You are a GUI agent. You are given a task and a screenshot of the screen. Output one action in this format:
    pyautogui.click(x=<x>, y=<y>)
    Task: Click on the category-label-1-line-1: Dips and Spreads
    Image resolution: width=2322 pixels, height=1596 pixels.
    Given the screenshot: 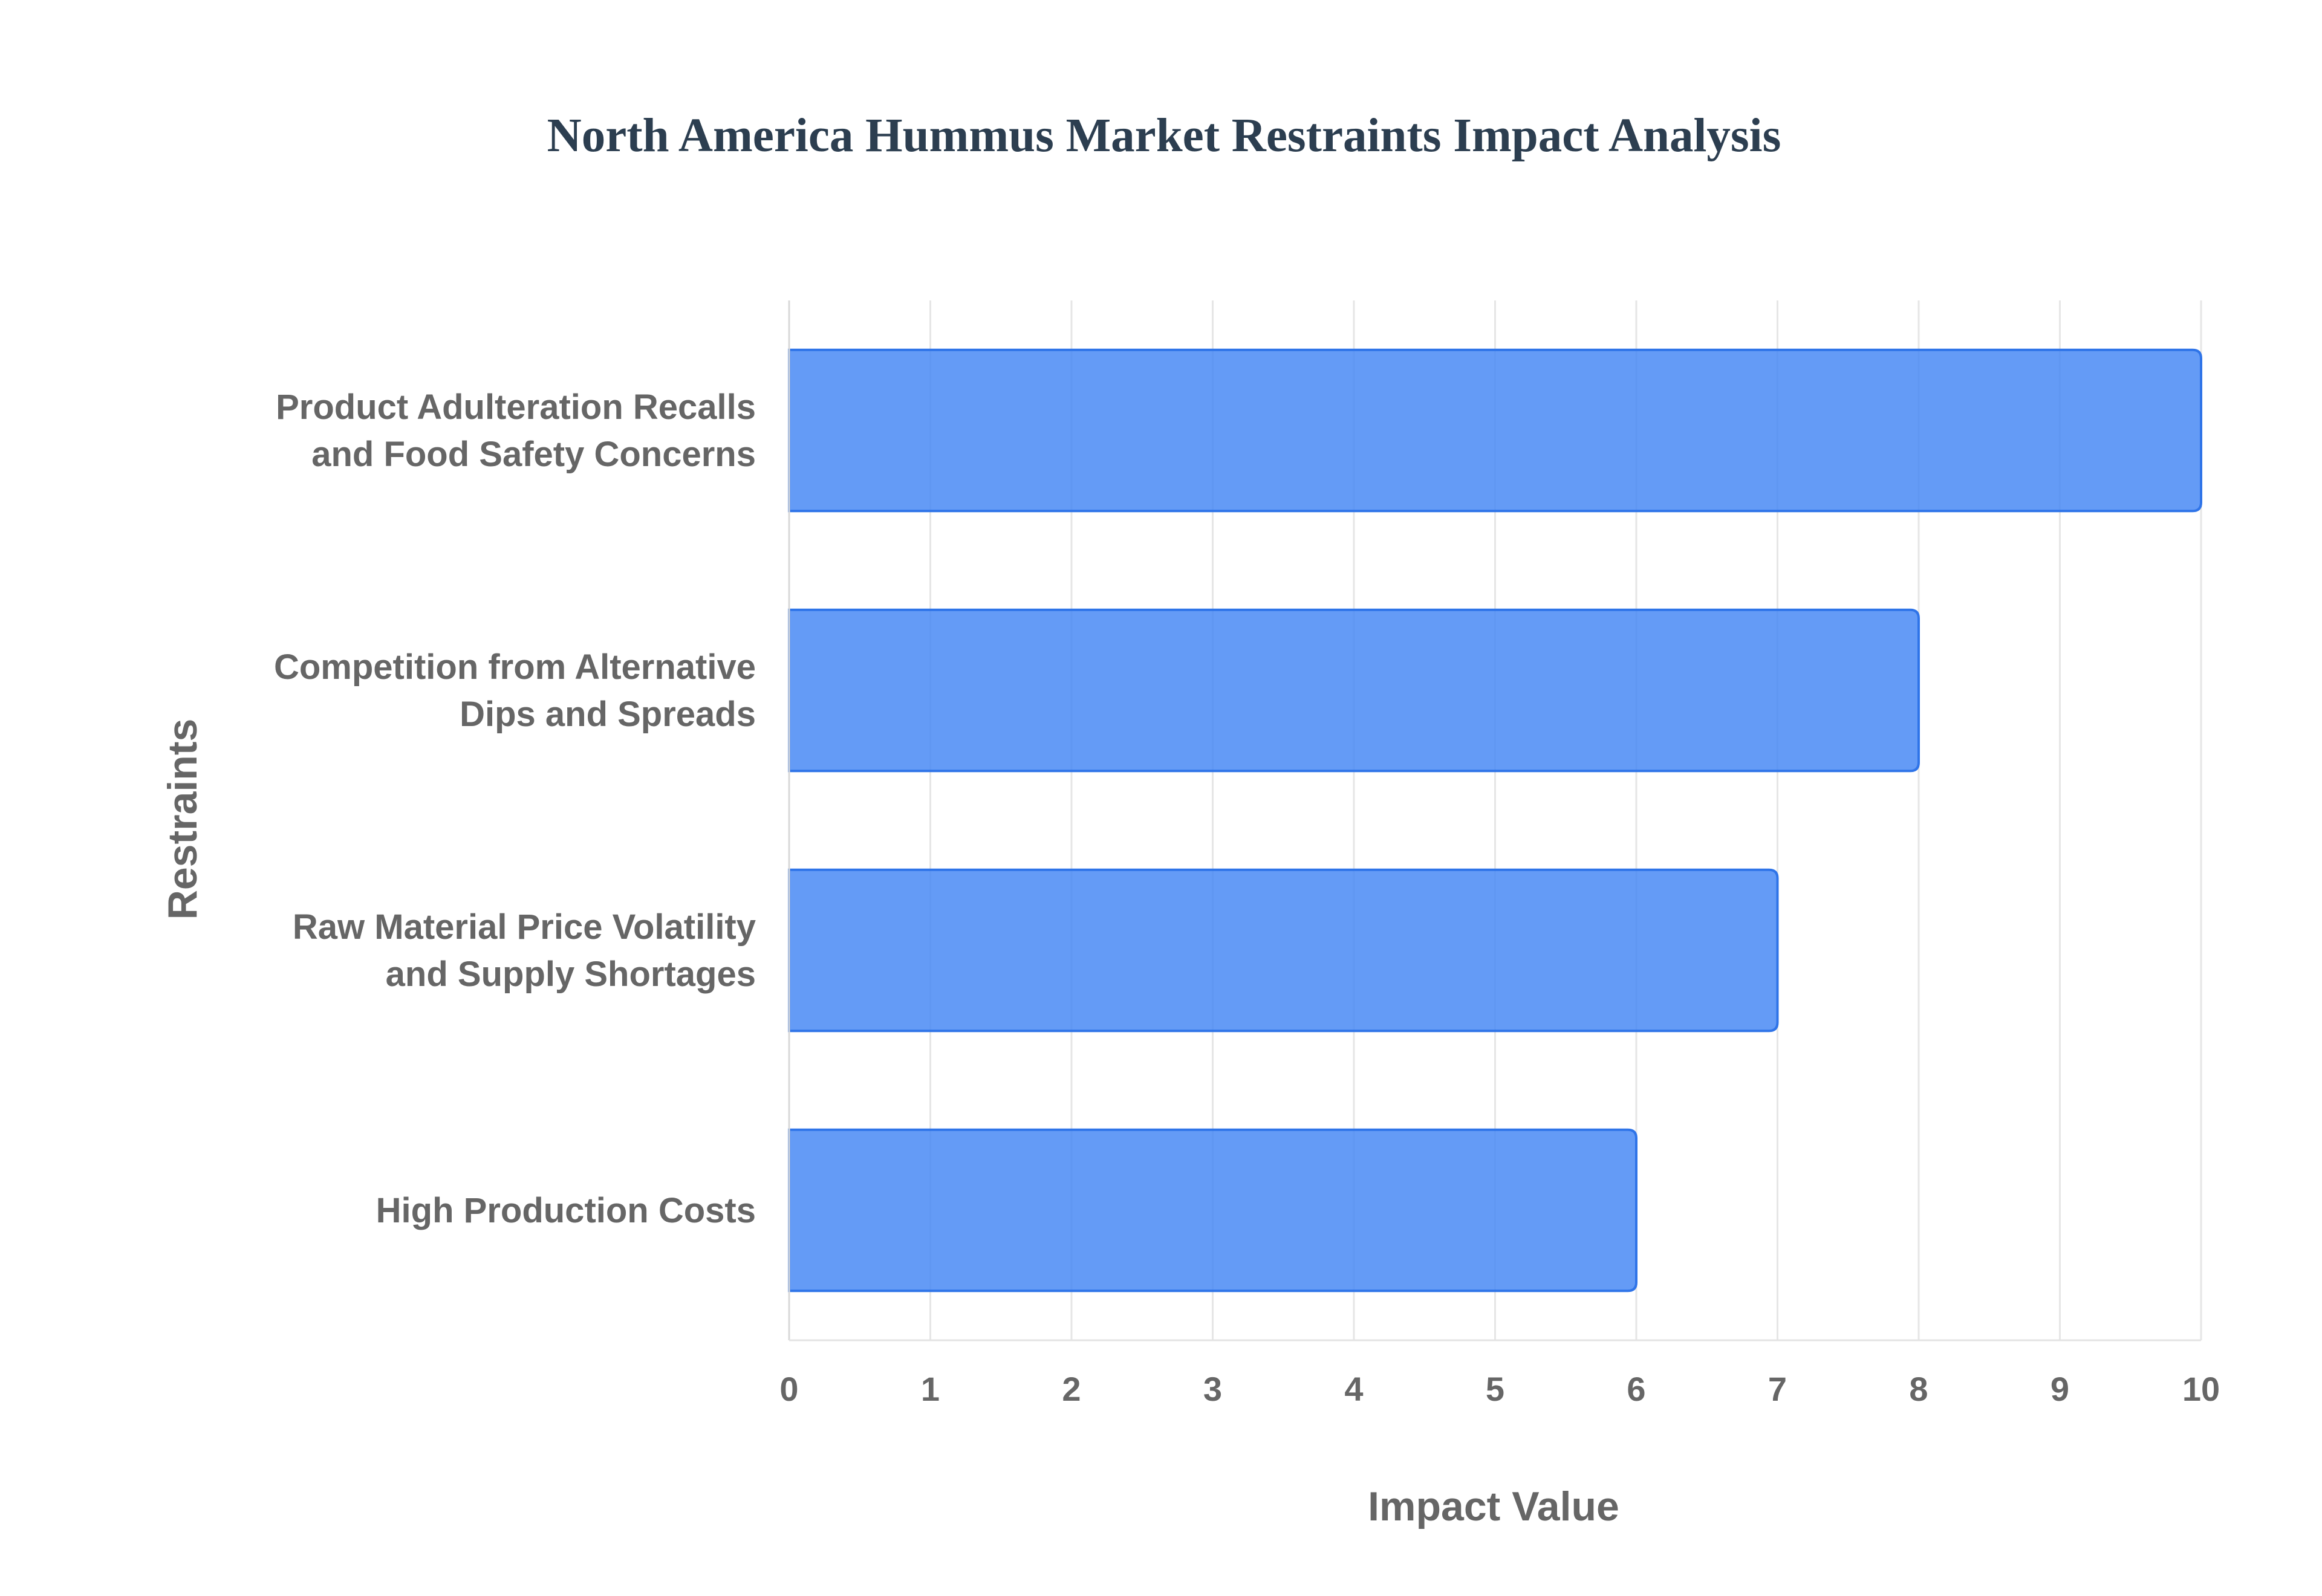 What is the action you would take?
    pyautogui.click(x=608, y=714)
    